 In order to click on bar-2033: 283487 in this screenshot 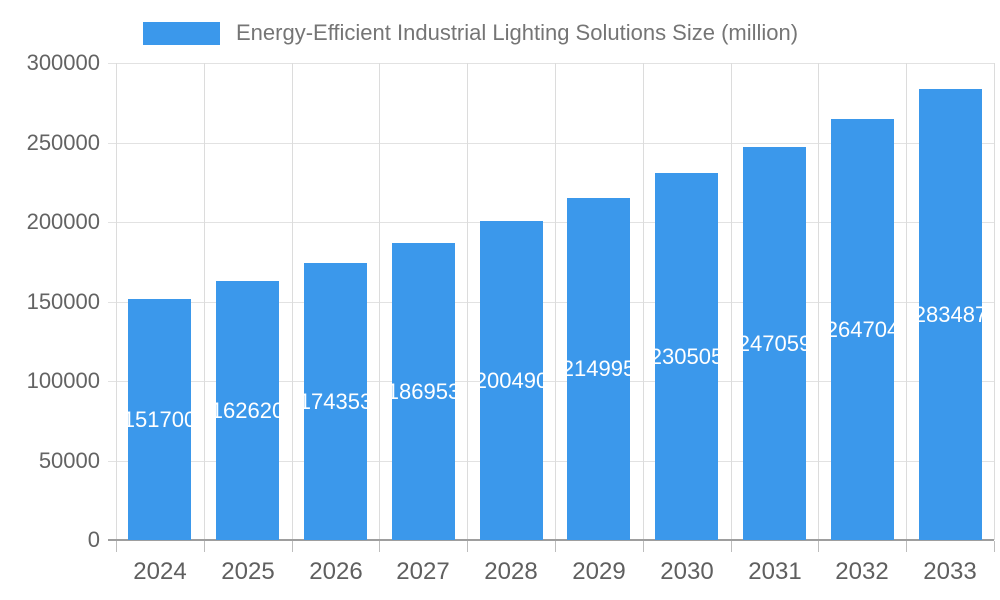, I will do `click(950, 314)`.